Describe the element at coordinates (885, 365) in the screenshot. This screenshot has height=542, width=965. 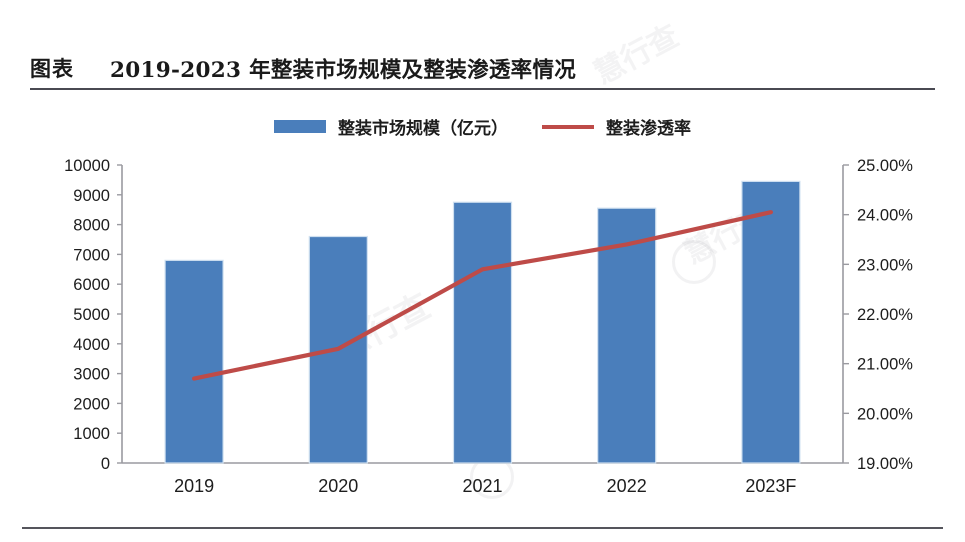
I see `svg-text: 21.00%` at that location.